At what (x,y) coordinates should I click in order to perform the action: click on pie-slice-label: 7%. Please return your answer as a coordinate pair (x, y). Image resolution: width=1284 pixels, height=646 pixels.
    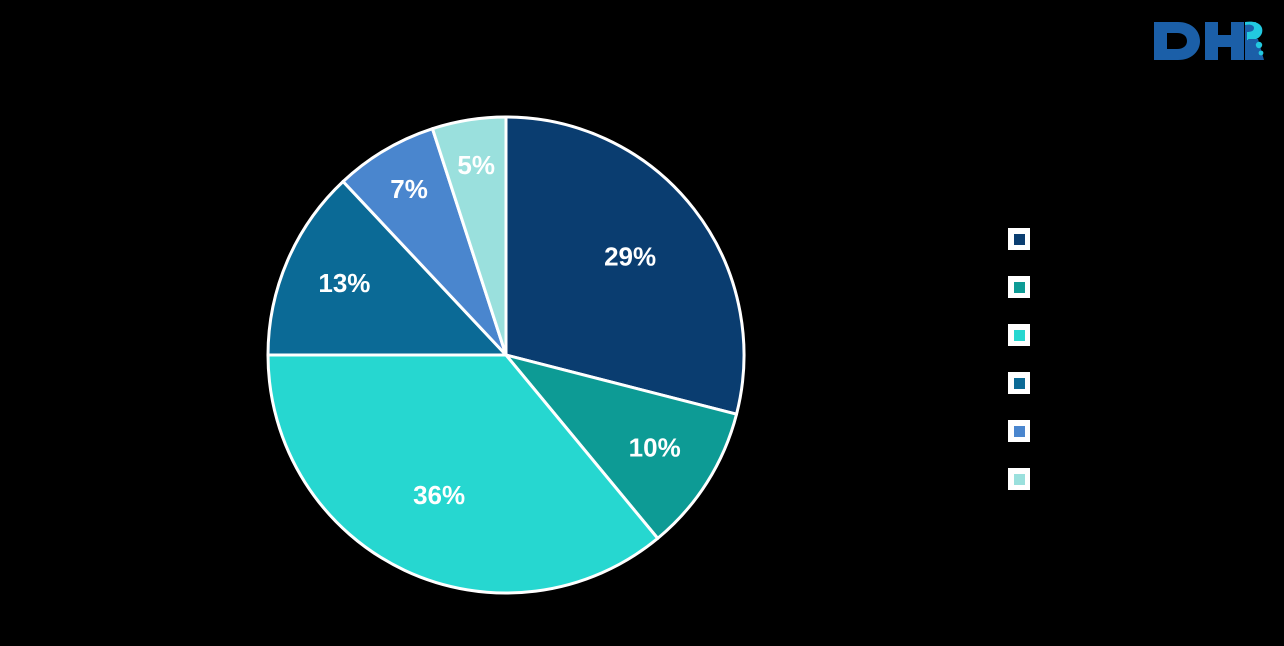
    Looking at the image, I should click on (409, 189).